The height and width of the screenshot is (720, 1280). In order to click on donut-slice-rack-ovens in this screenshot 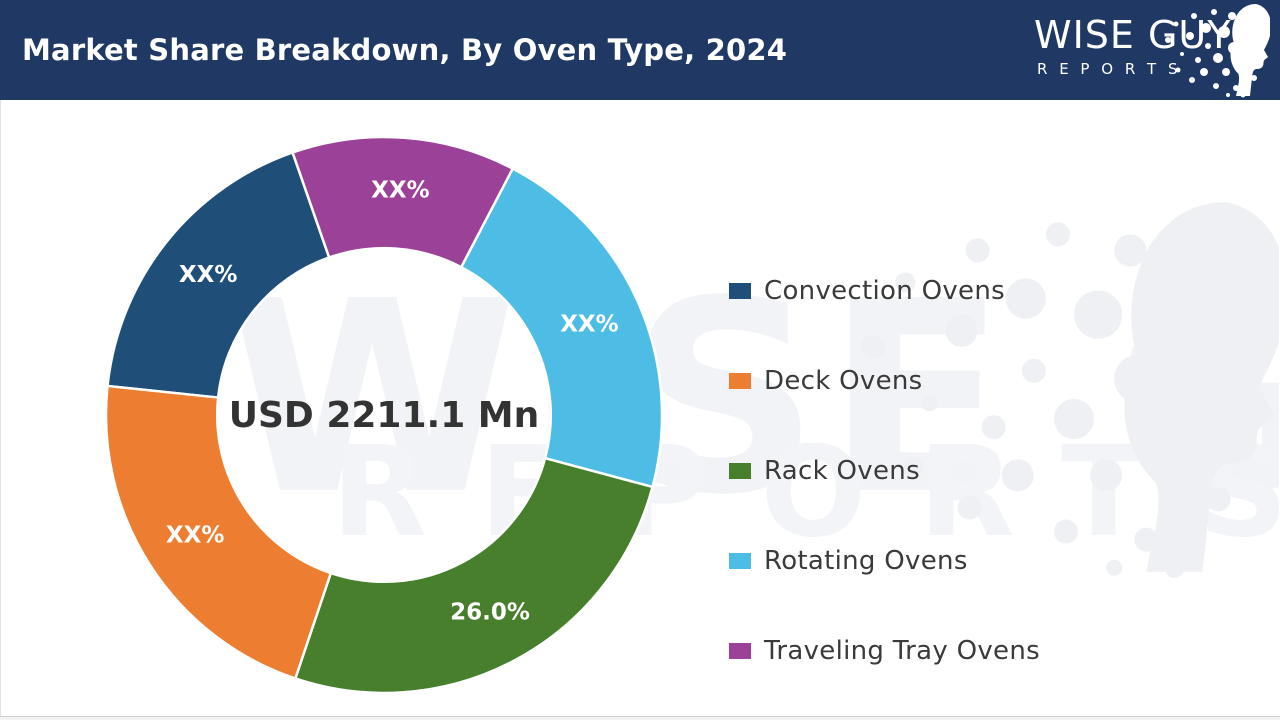, I will do `click(474, 575)`.